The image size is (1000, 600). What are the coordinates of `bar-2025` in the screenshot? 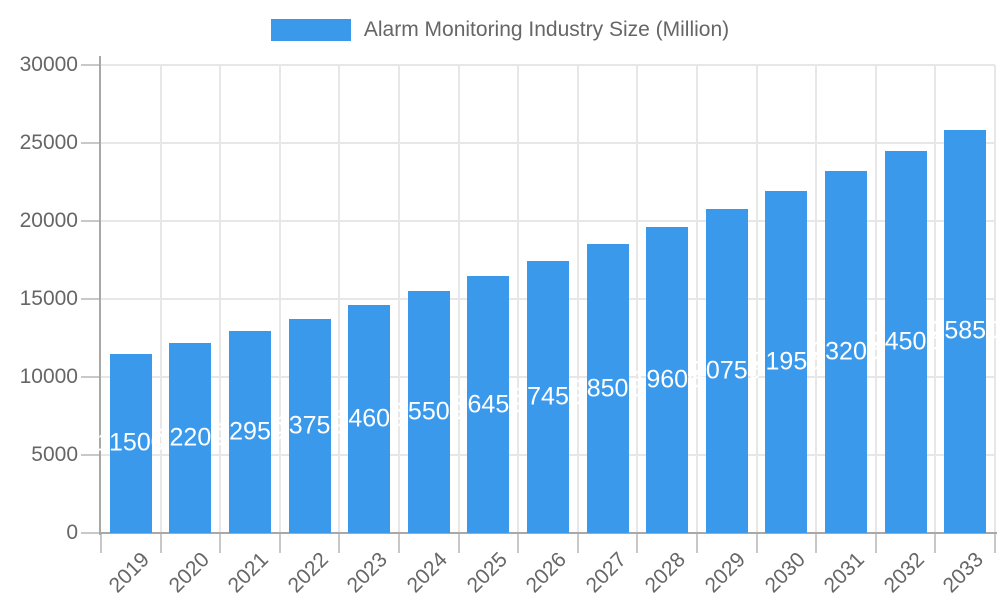 It's located at (488, 404).